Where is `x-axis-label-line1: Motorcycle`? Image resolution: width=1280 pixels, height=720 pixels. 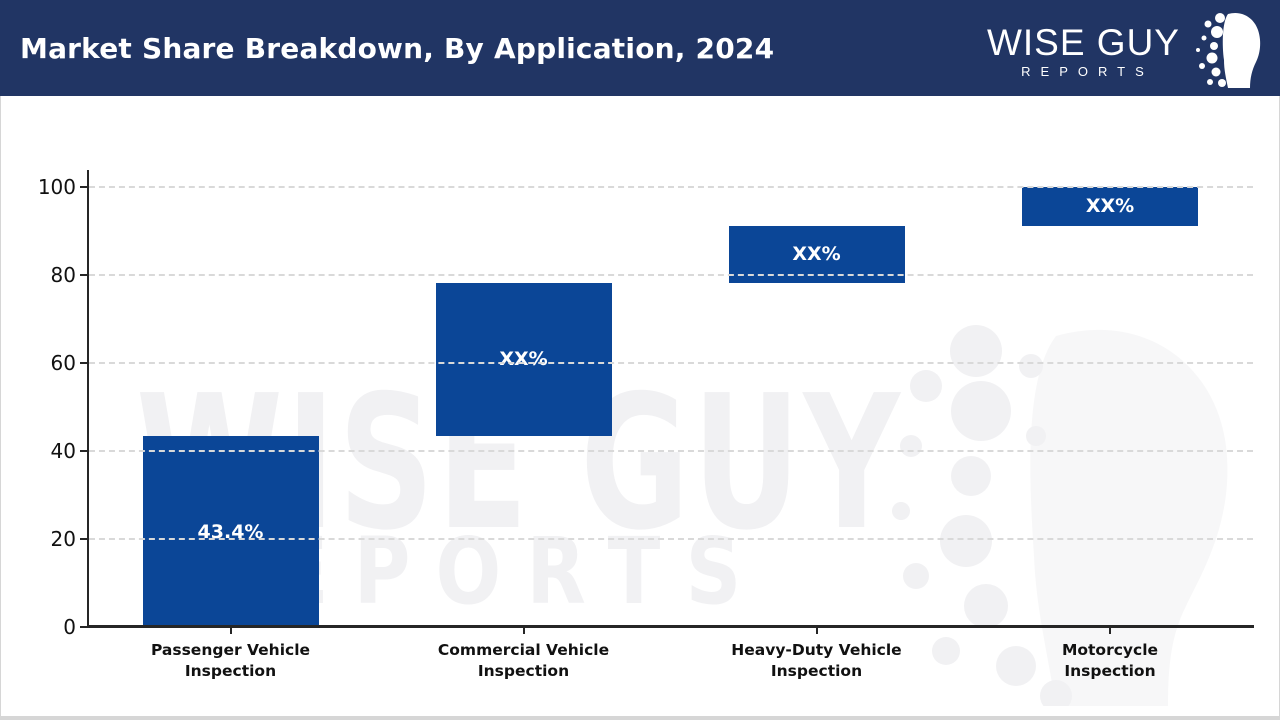 x-axis-label-line1: Motorcycle is located at coordinates (1110, 650).